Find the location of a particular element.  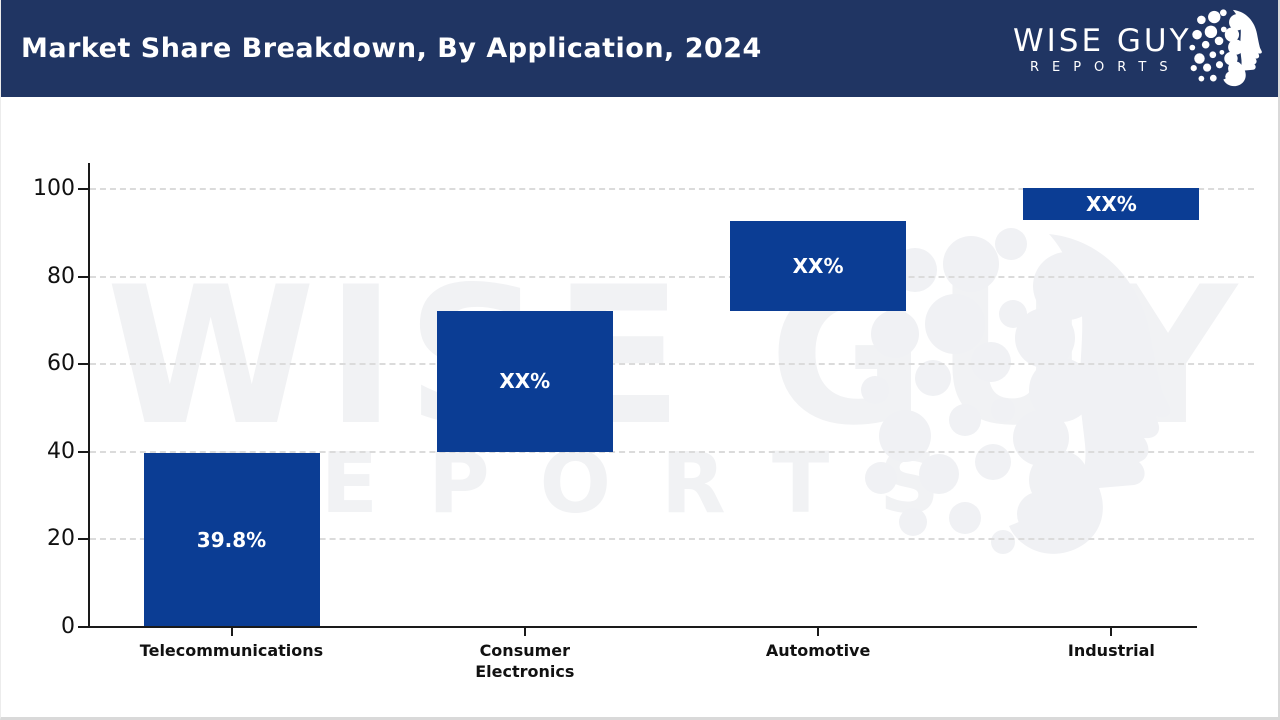

bar-telecommunications: 39.8% is located at coordinates (231, 539).